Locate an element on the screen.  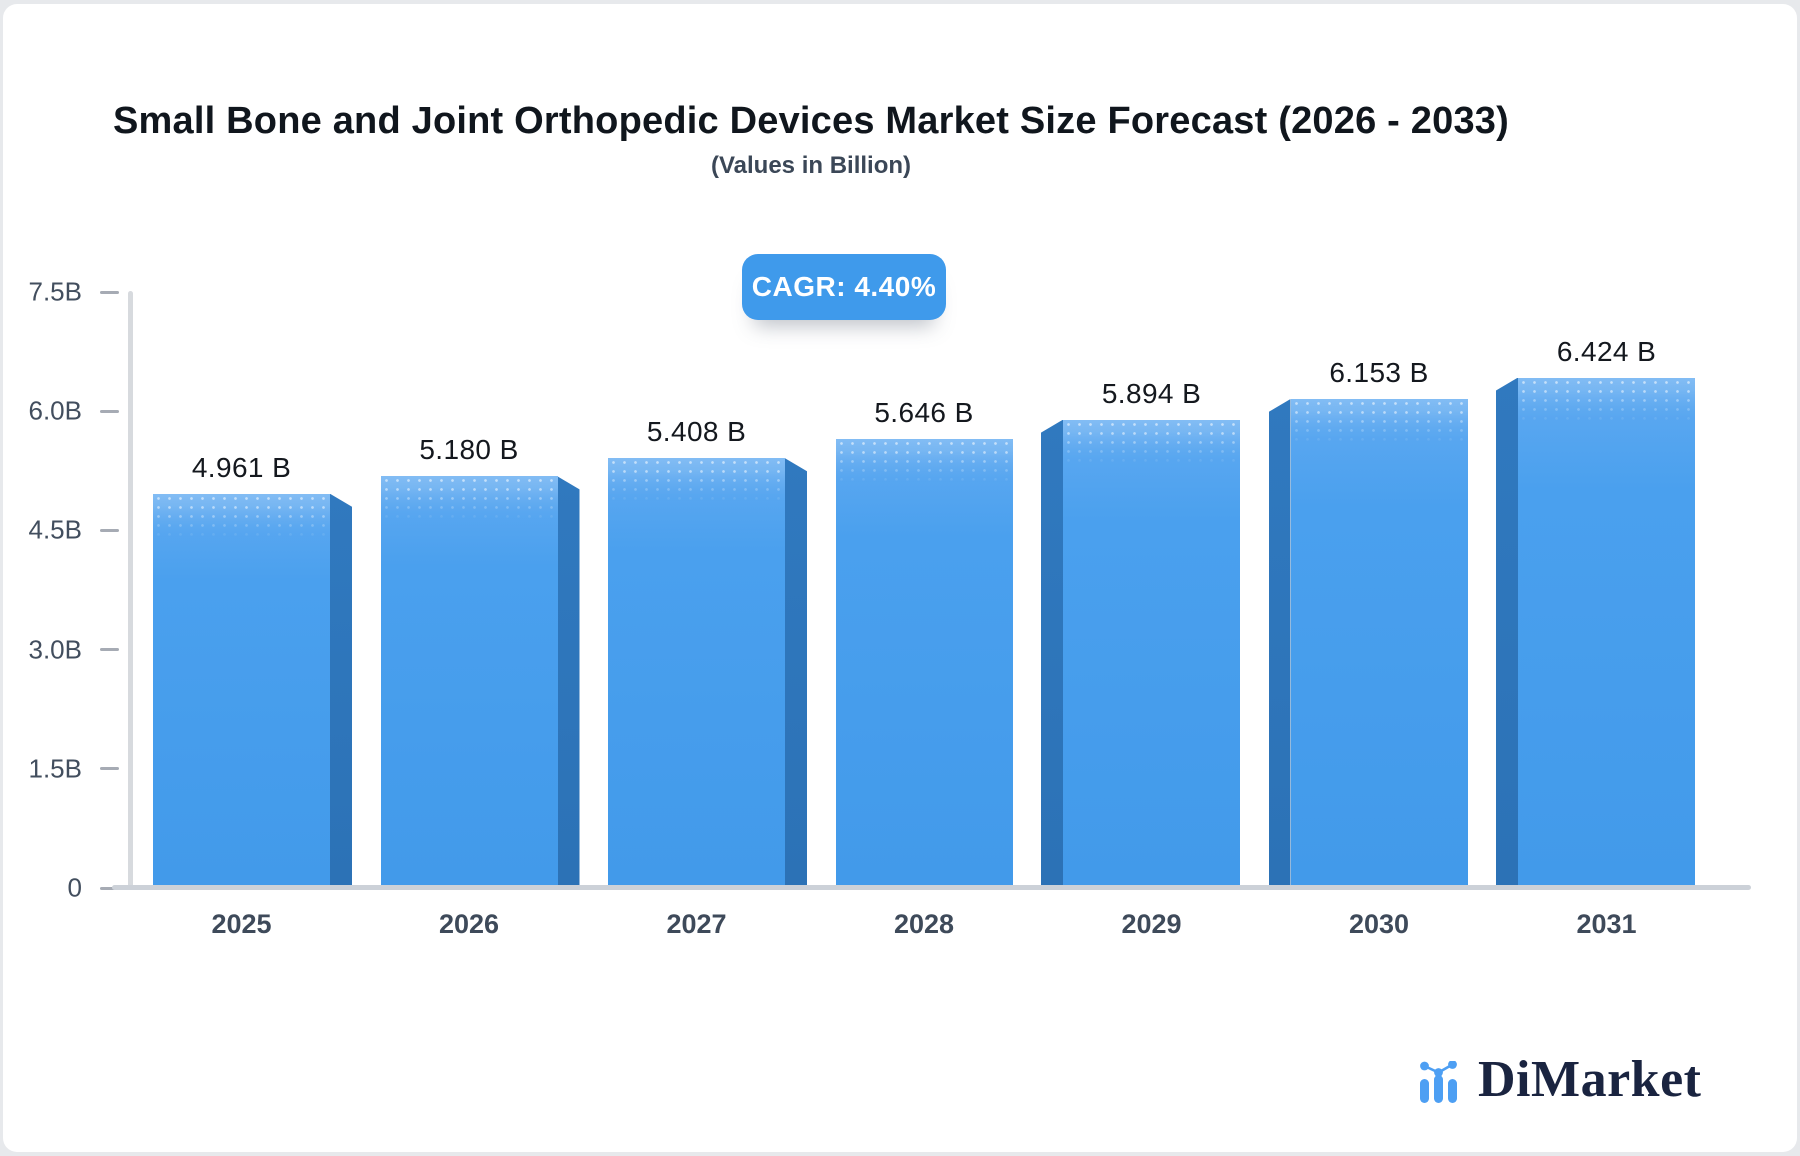
bar-value-label: 4.961 B is located at coordinates (241, 467).